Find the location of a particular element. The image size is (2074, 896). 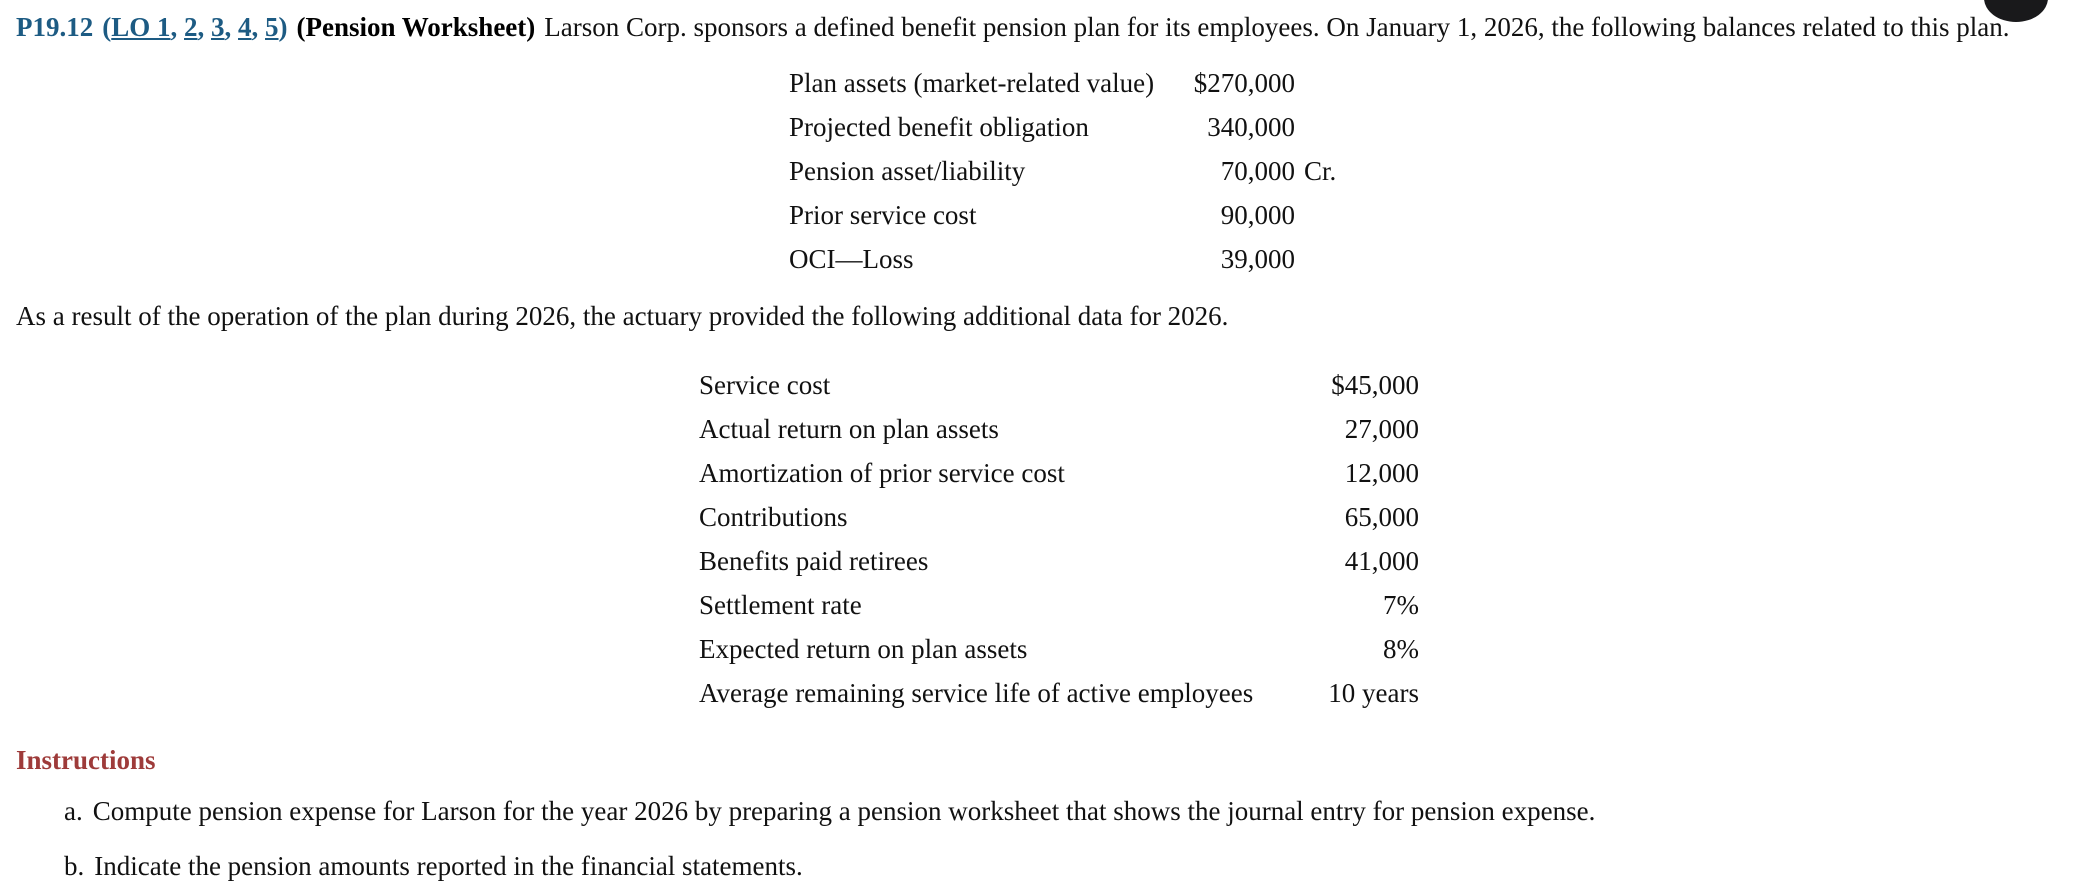

data-label: Expected return on plan assets is located at coordinates (863, 649).